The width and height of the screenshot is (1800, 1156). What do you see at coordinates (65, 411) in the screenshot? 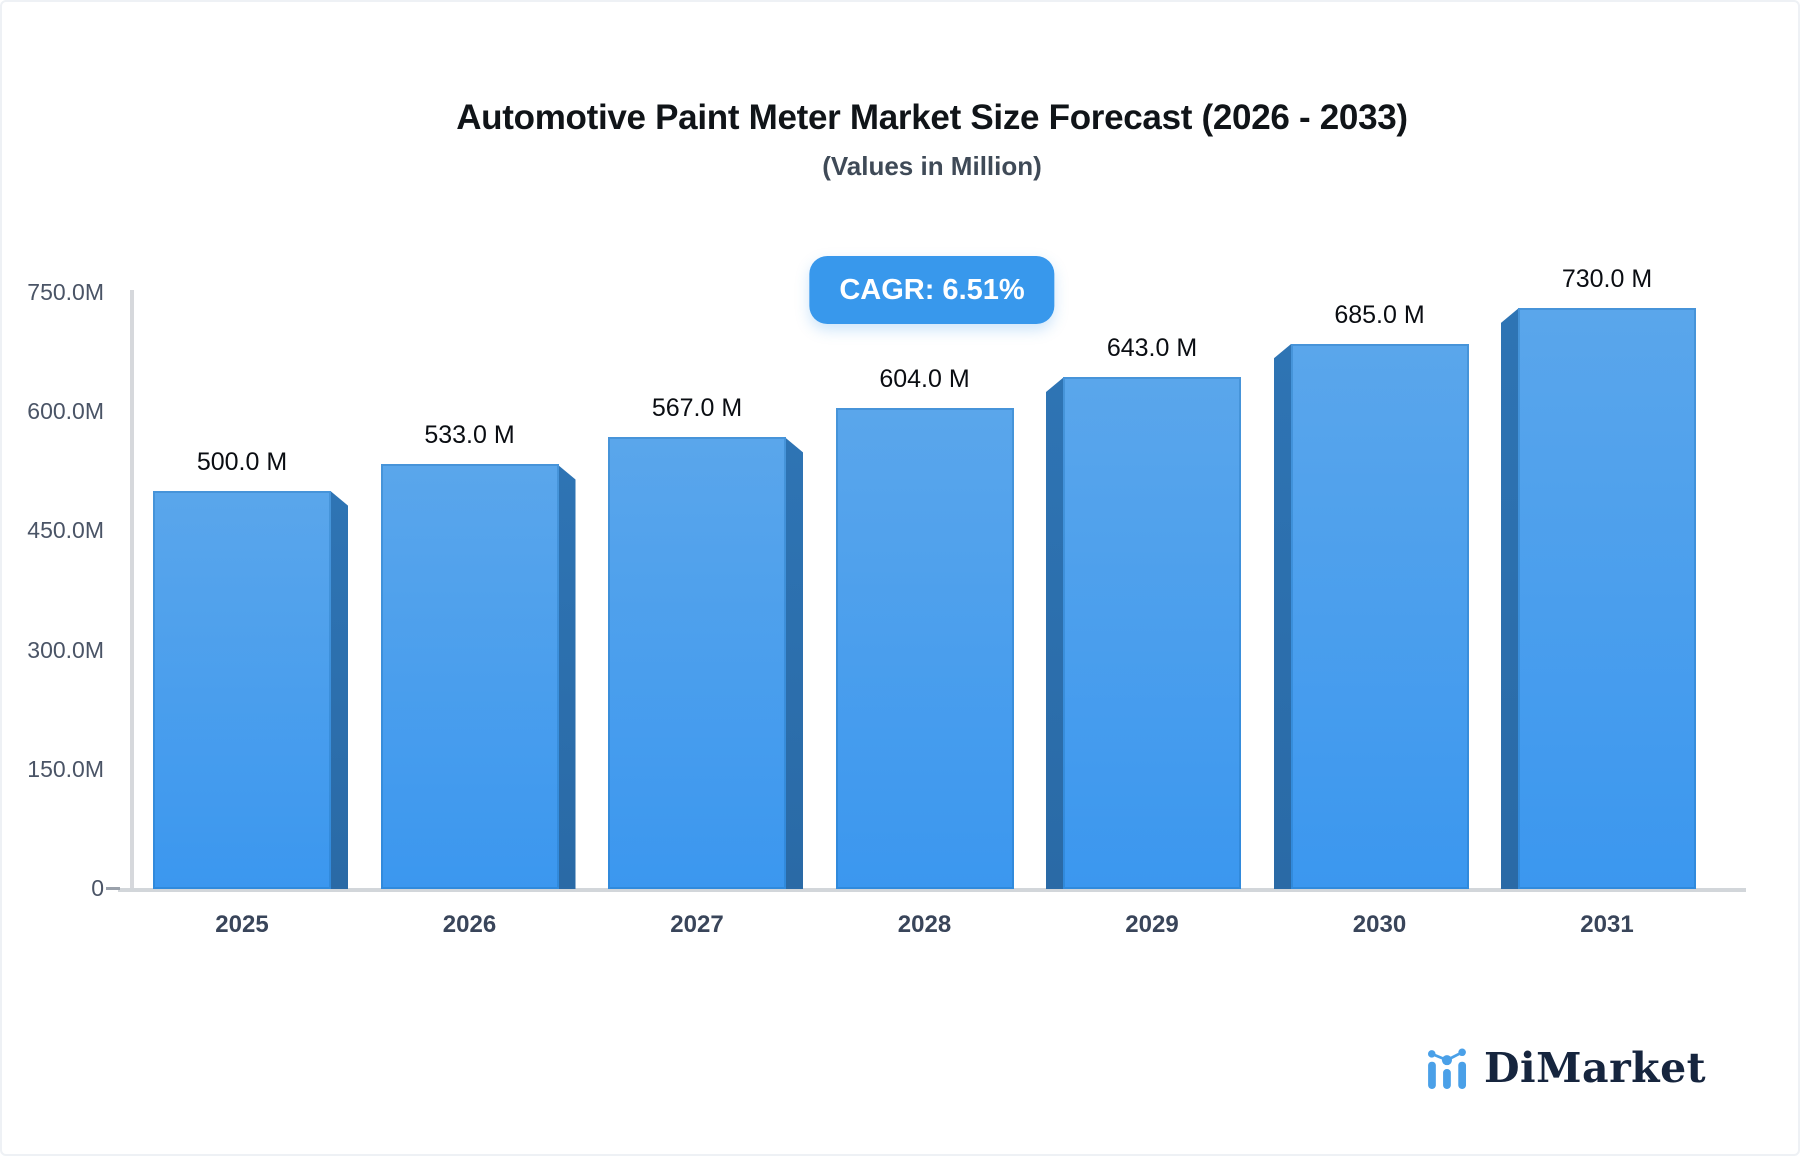
I see `y-axis-tick-label: 600.0M` at bounding box center [65, 411].